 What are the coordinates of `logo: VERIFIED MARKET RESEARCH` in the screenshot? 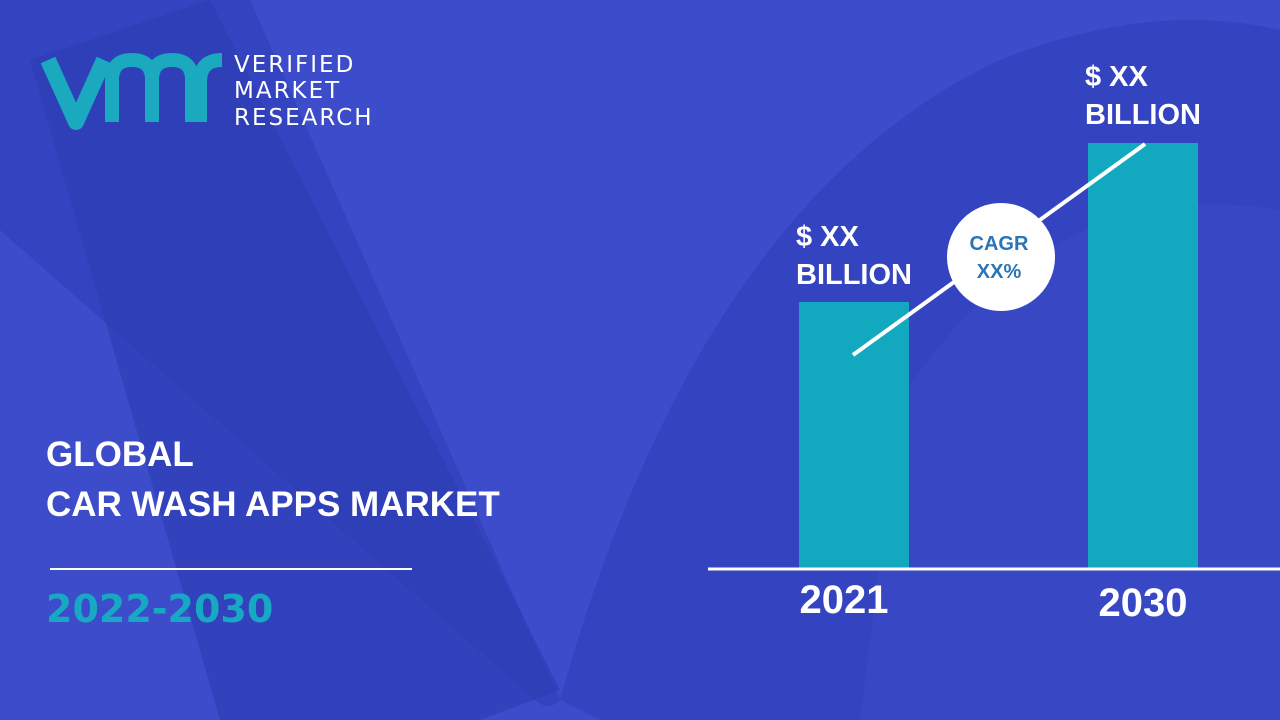 It's located at (207, 91).